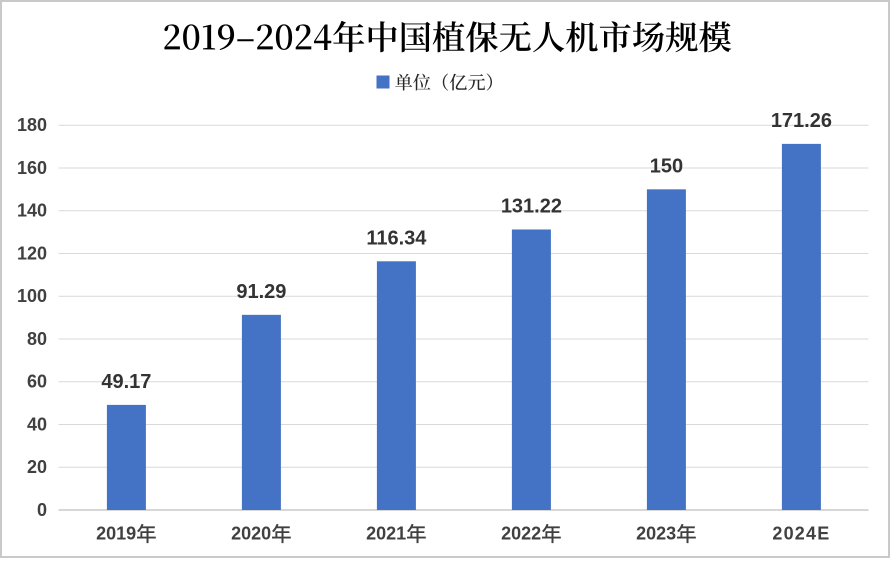 The image size is (890, 561). I want to click on svg-text: 160, so click(32, 168).